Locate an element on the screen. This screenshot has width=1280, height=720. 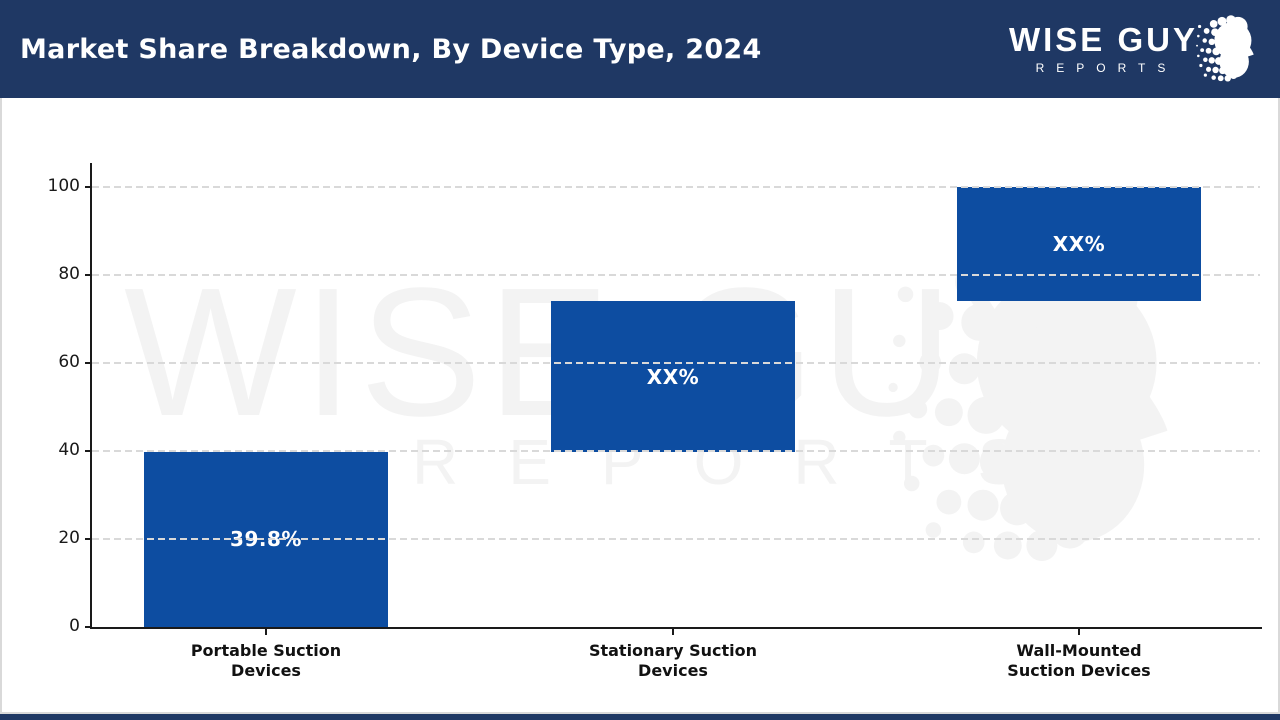
logo-subtitle: REPORTS is located at coordinates (1106, 68).